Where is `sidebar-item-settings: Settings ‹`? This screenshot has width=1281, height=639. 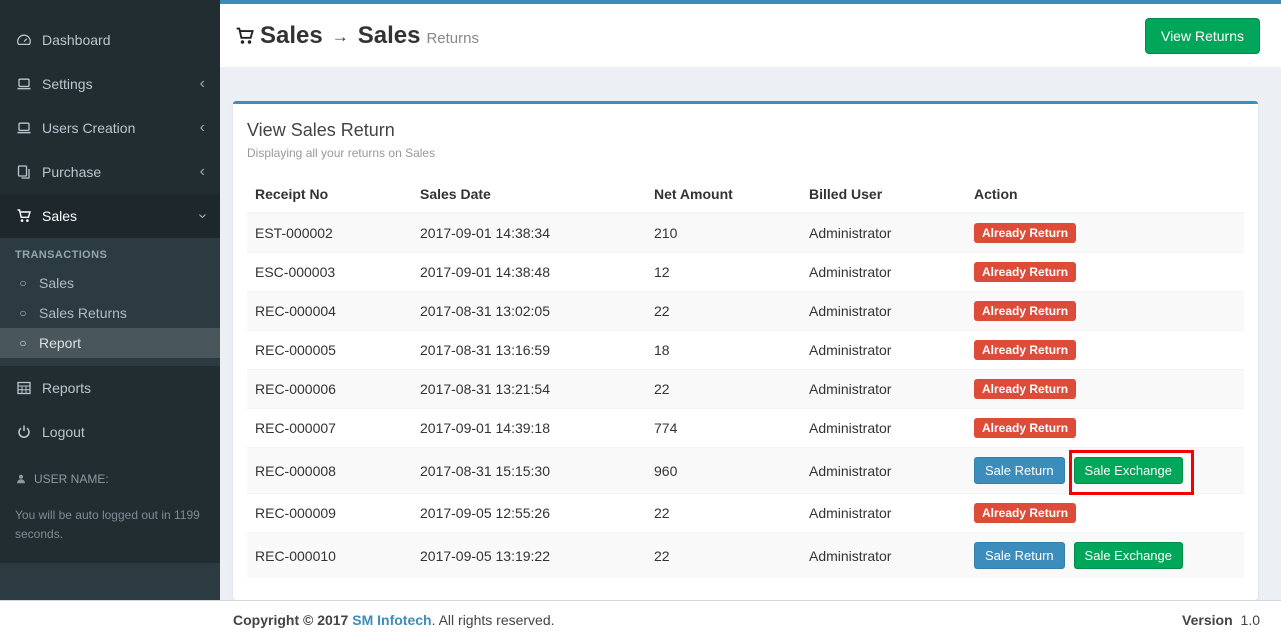
sidebar-item-settings: Settings ‹ is located at coordinates (110, 84).